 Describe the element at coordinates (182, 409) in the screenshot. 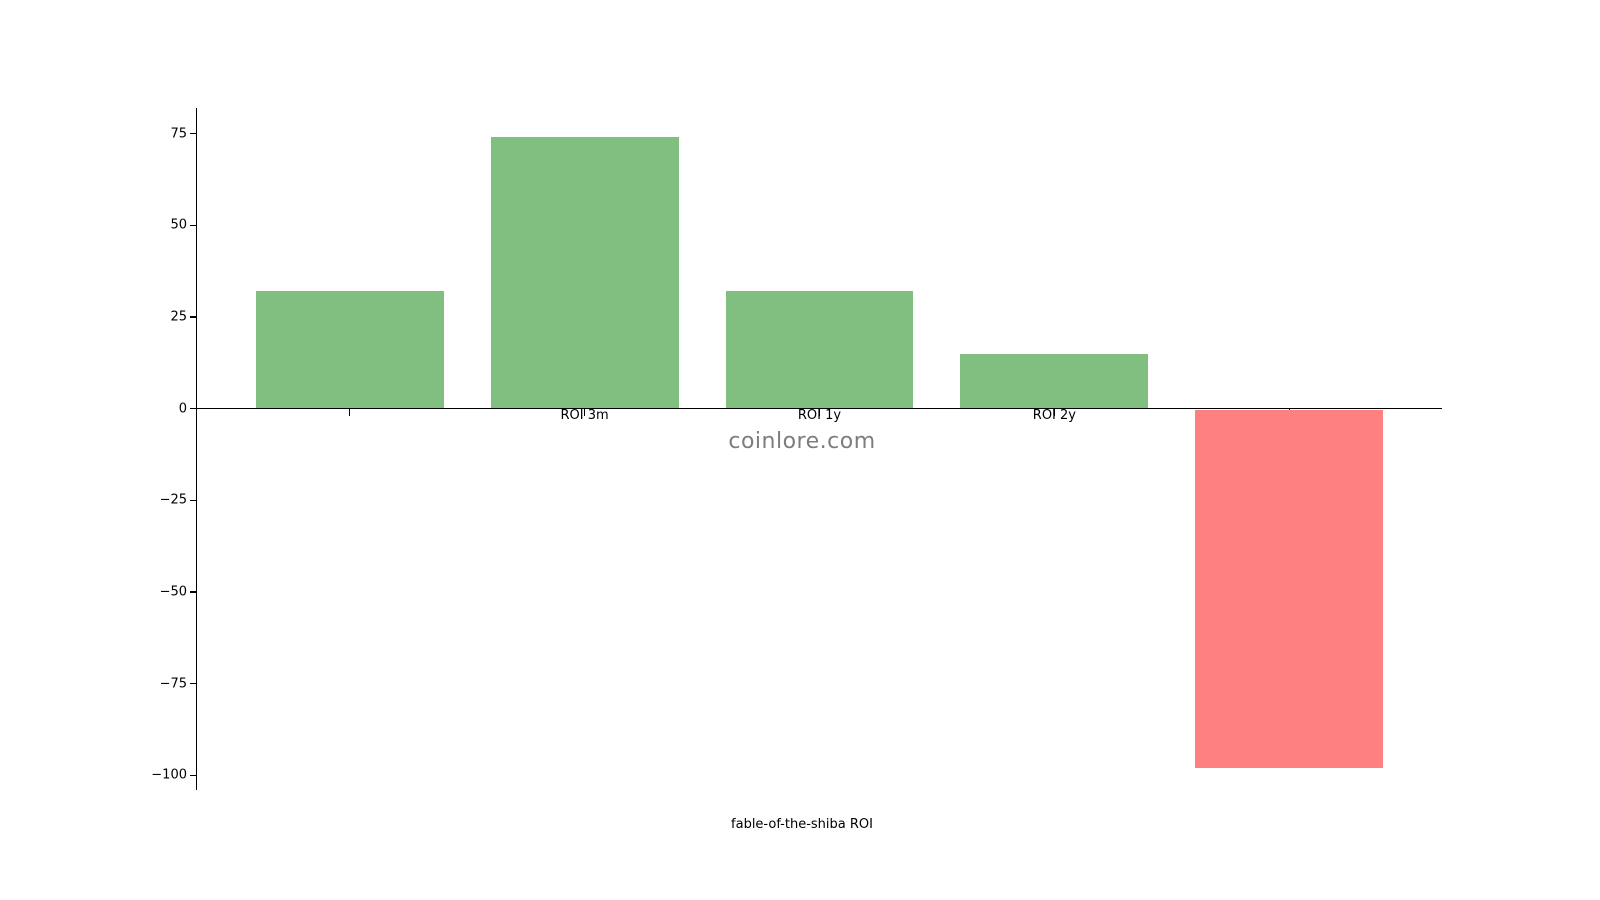

I see `y-tick-label: 0` at that location.